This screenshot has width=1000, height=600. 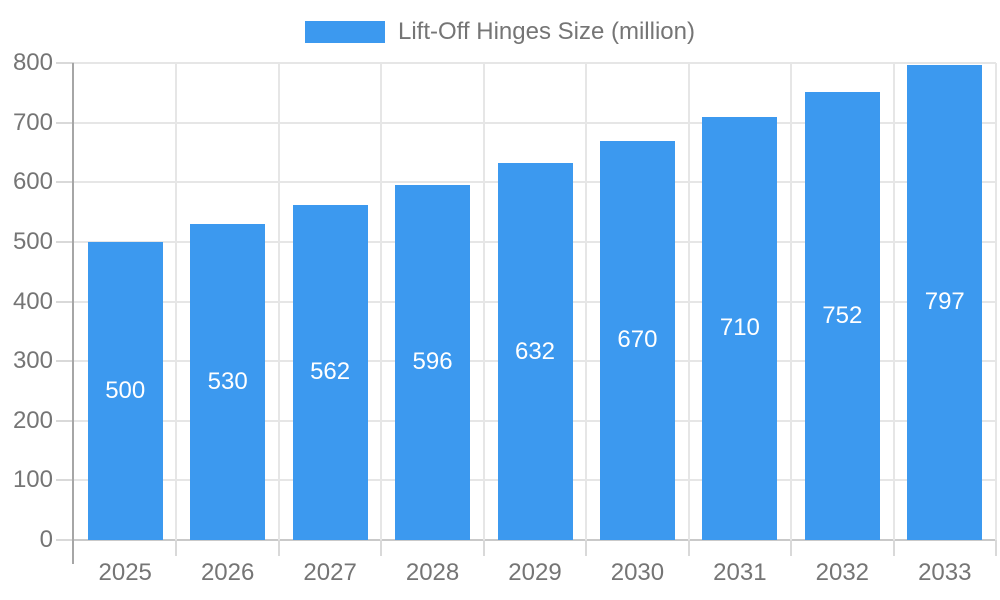 I want to click on legend-swatch, so click(x=345, y=32).